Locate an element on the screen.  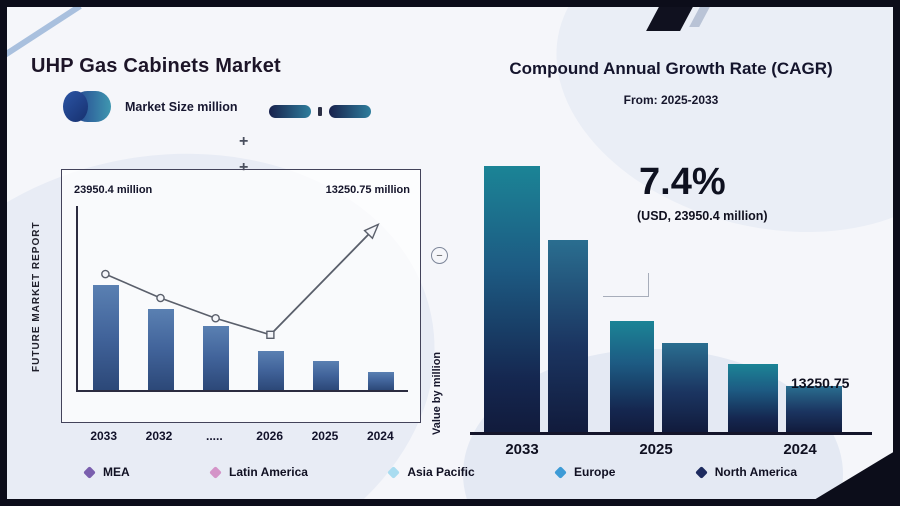
cagr-x-label: 2024 is located at coordinates (800, 449).